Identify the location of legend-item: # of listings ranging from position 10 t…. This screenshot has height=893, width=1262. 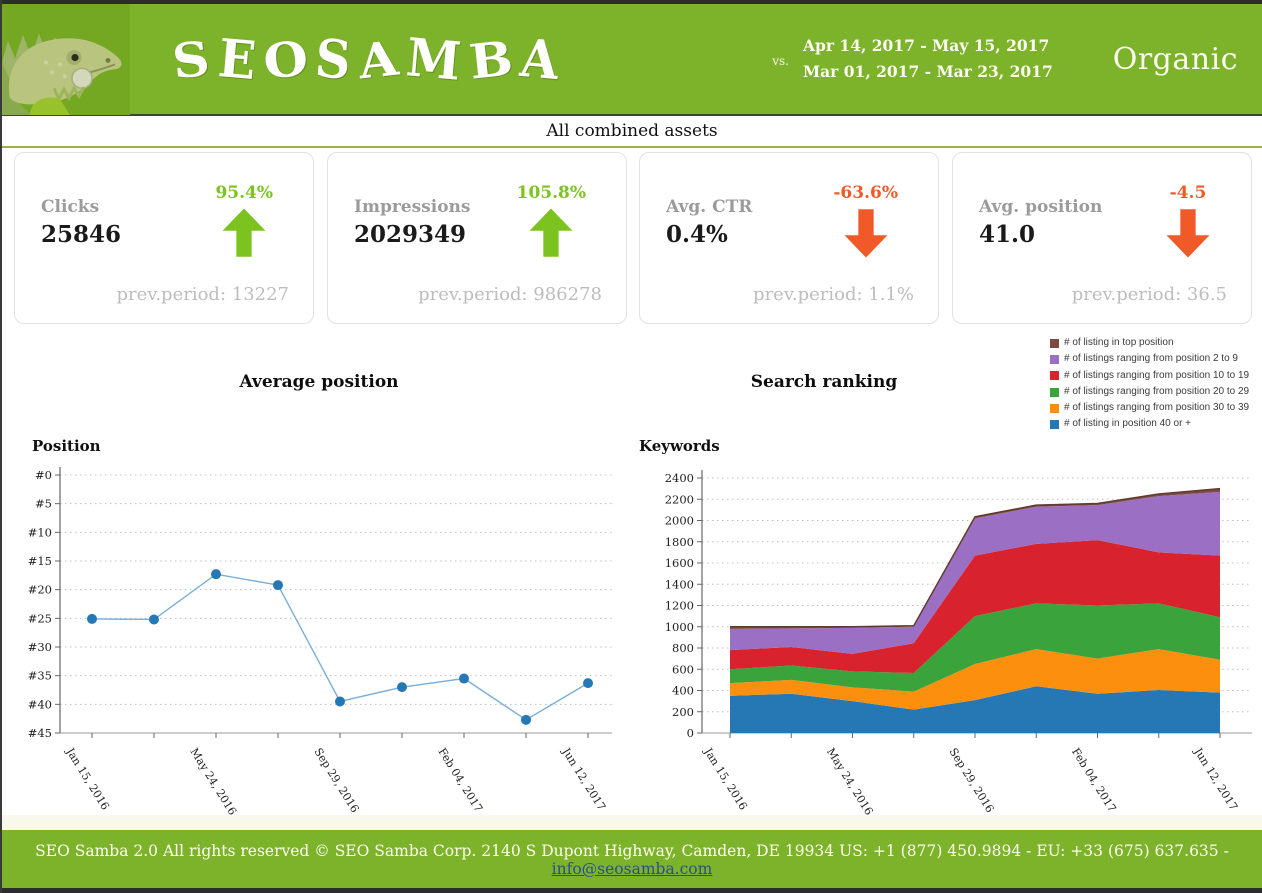
(1149, 376).